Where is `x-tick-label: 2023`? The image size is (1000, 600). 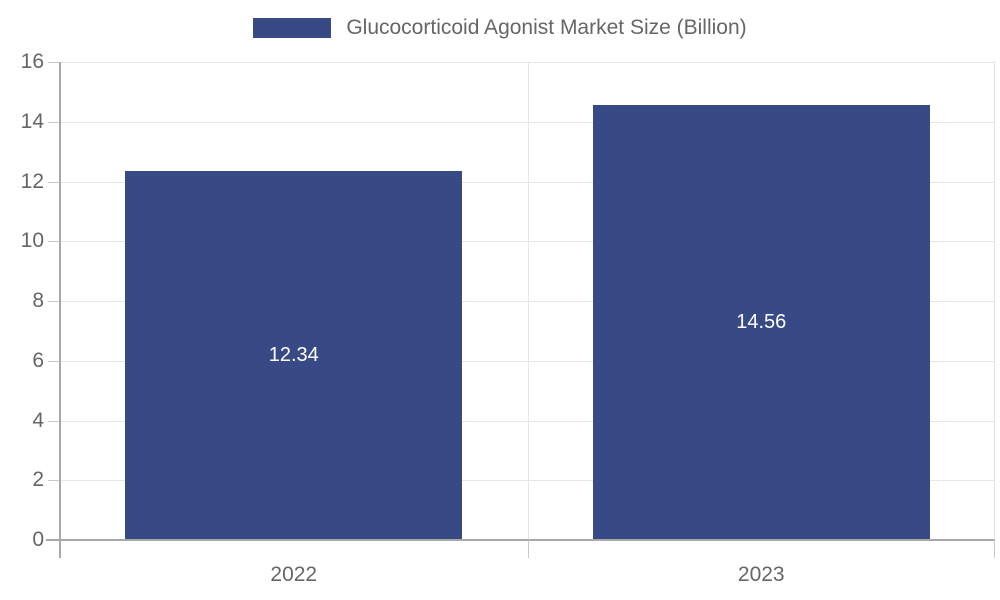
x-tick-label: 2023 is located at coordinates (761, 574).